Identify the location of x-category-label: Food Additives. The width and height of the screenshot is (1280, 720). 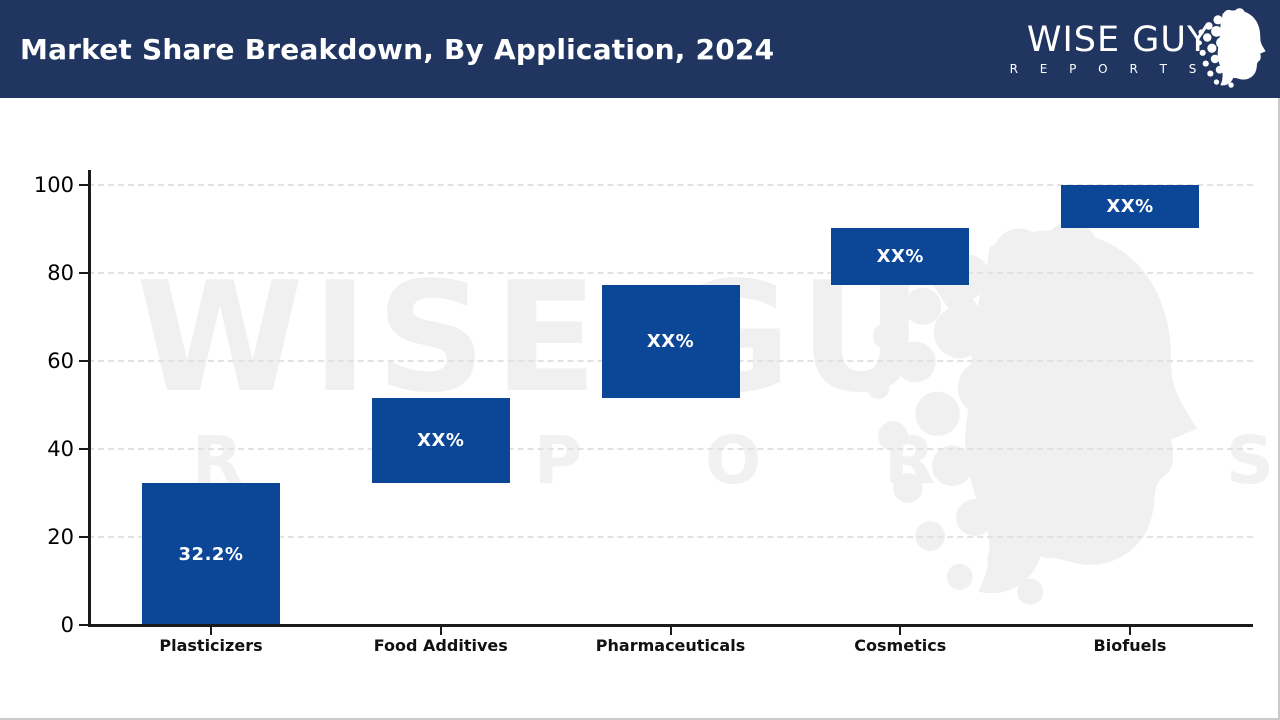
(440, 645).